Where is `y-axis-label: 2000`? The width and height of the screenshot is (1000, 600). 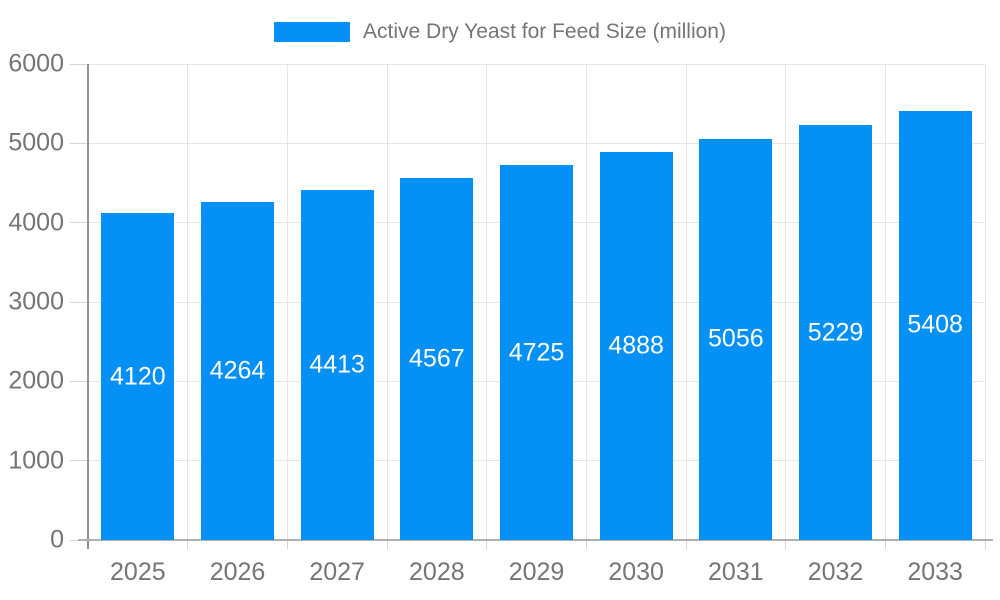
y-axis-label: 2000 is located at coordinates (36, 380).